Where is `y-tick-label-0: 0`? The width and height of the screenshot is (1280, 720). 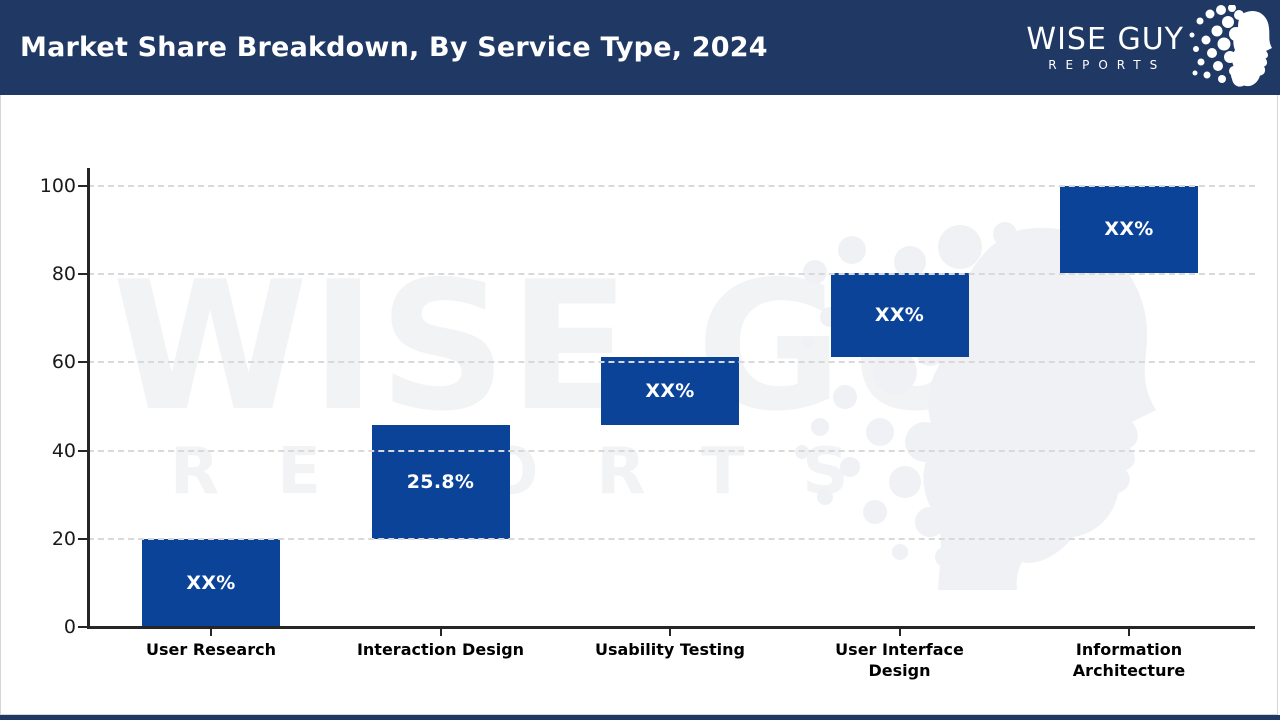
y-tick-label-0: 0 is located at coordinates (69, 627).